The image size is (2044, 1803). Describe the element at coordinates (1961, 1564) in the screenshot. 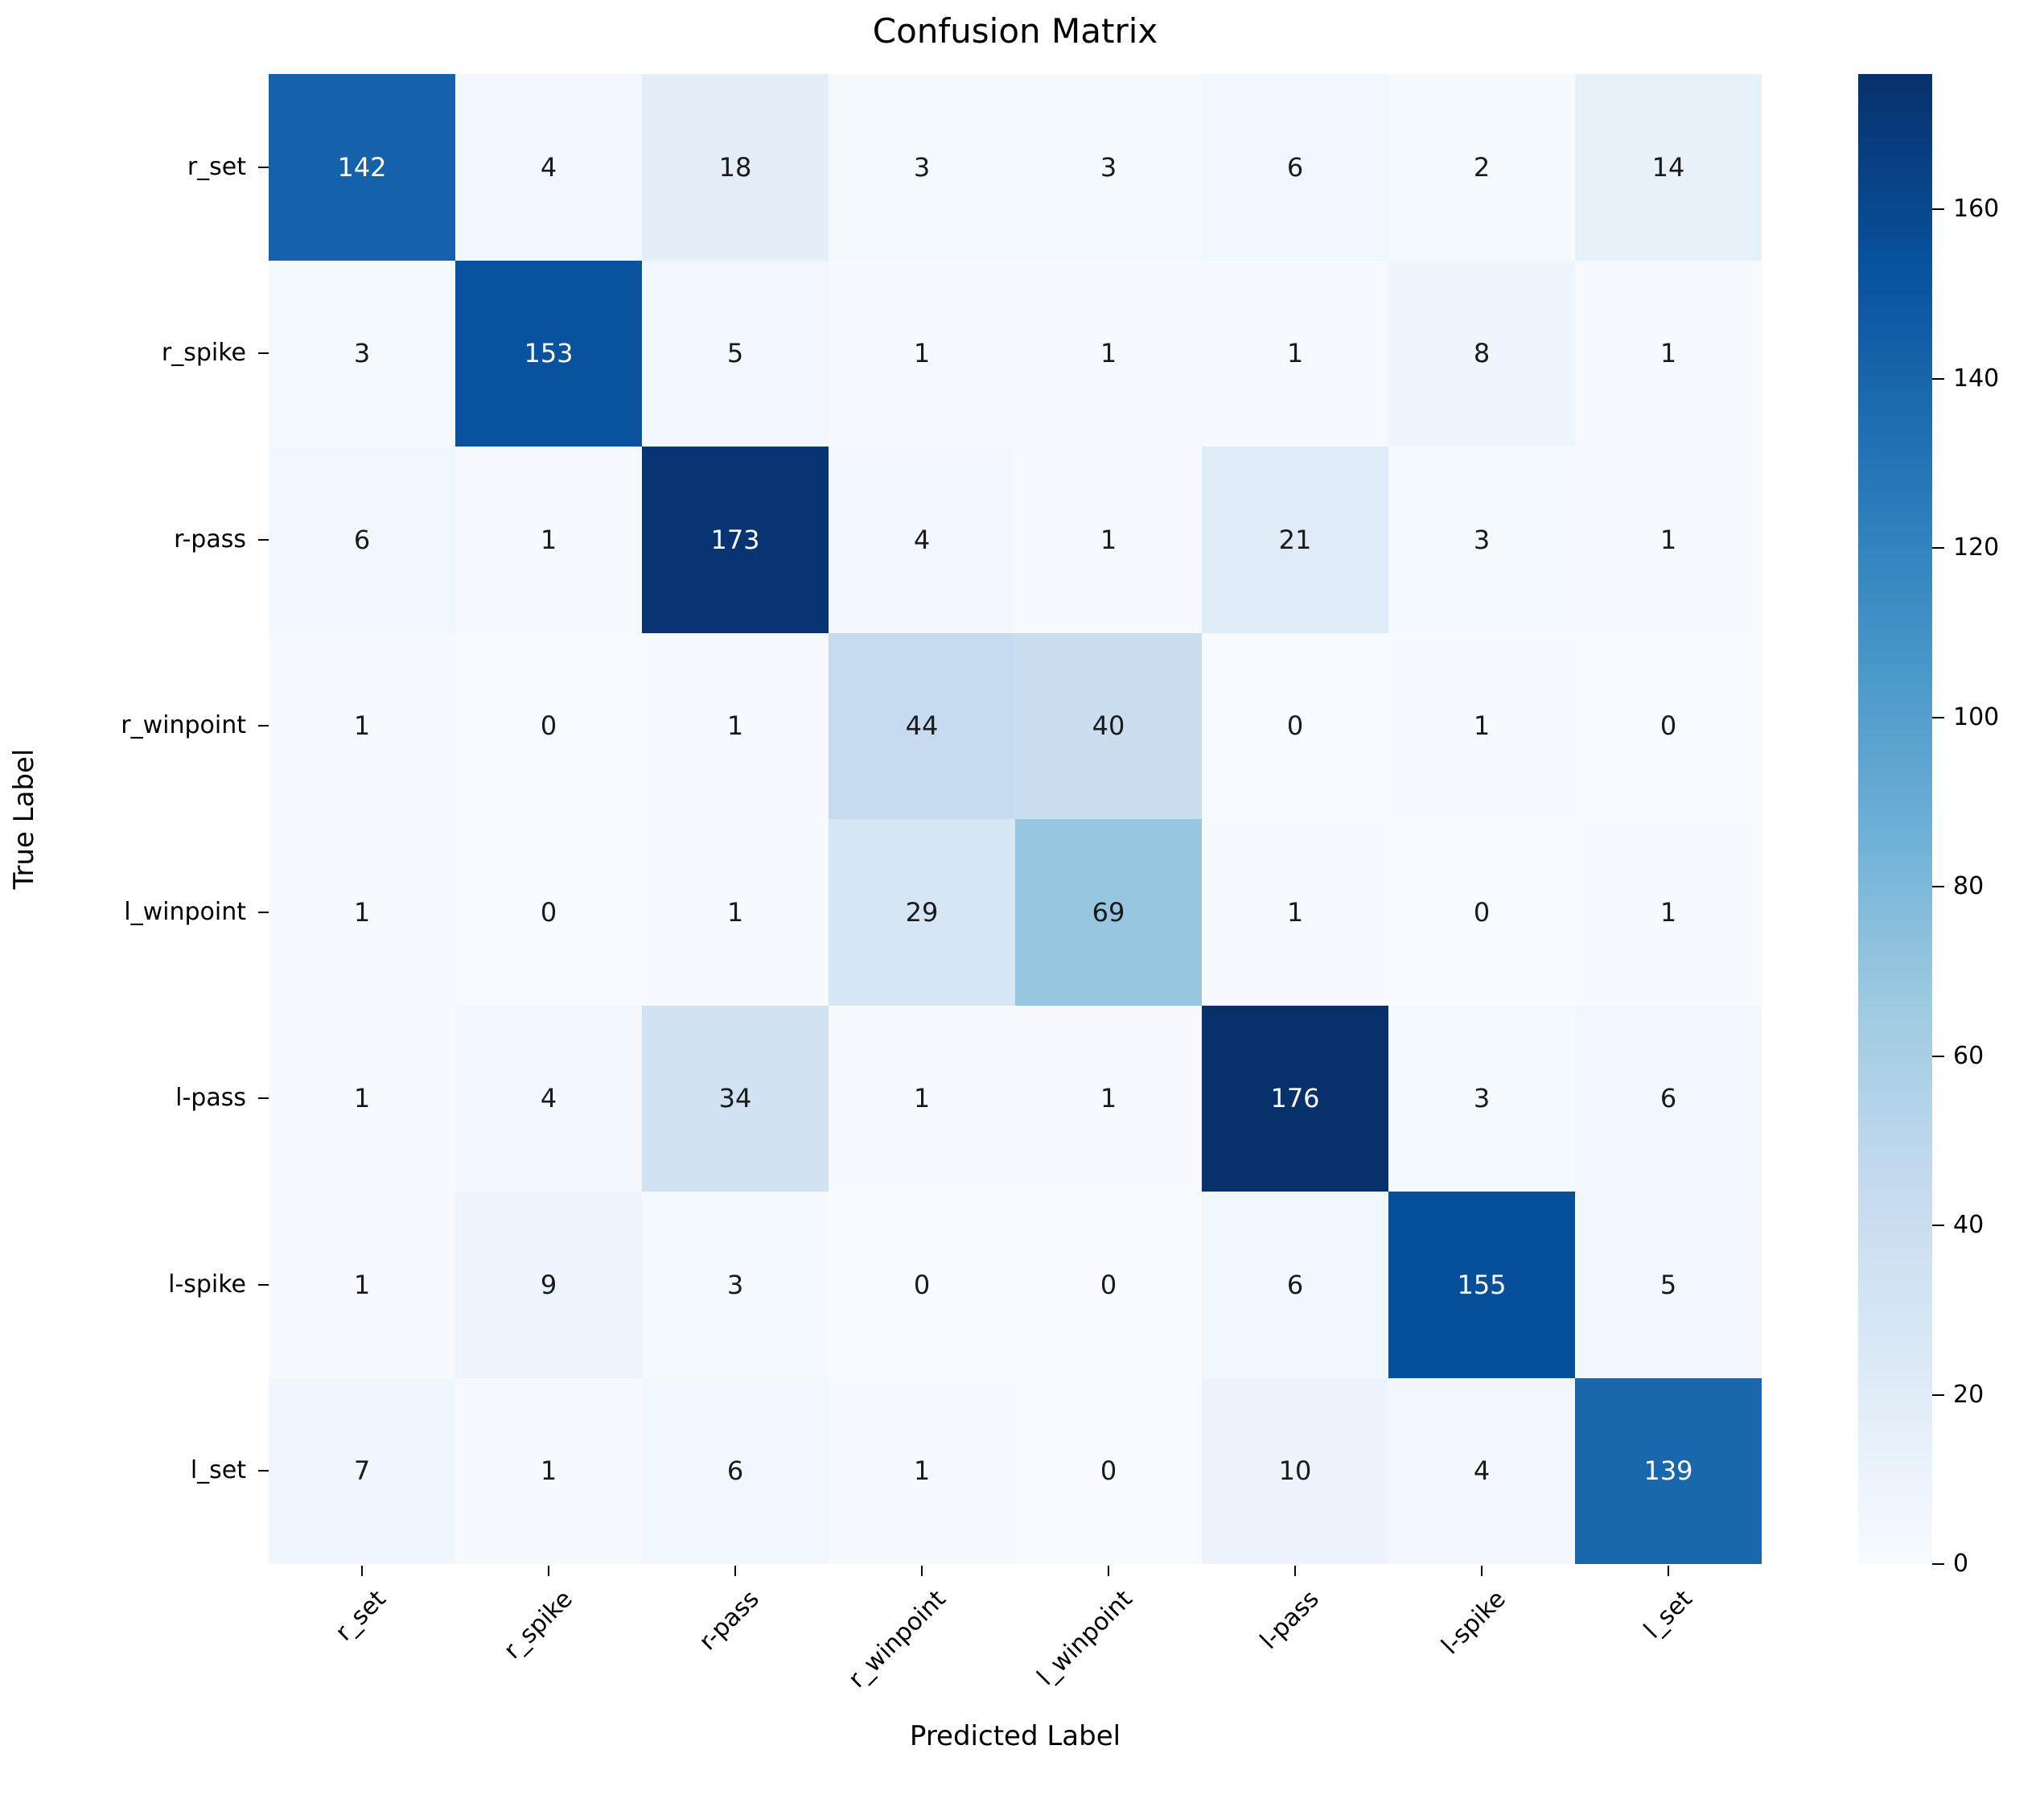

I see `colorbar-tick-label: 0` at that location.